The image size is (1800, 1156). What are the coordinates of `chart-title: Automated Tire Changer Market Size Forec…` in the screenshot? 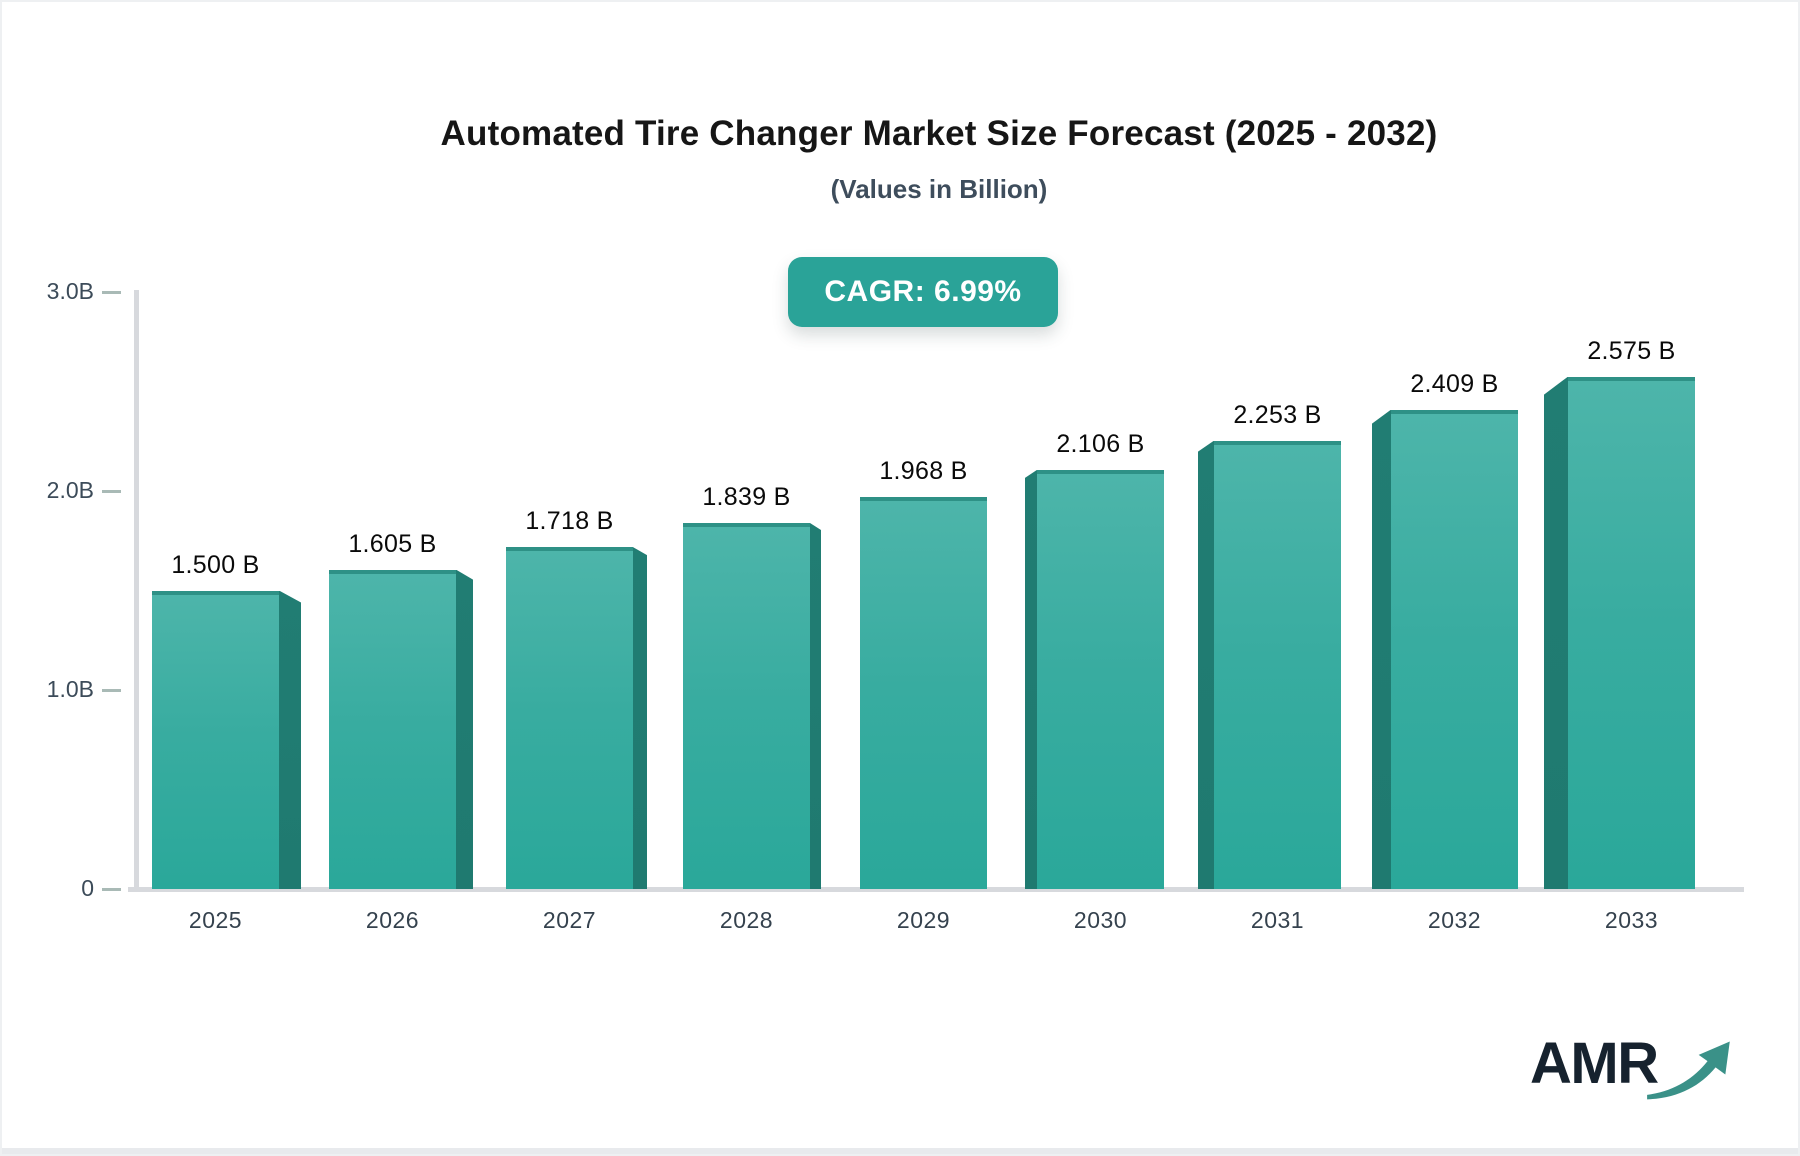 It's located at (939, 133).